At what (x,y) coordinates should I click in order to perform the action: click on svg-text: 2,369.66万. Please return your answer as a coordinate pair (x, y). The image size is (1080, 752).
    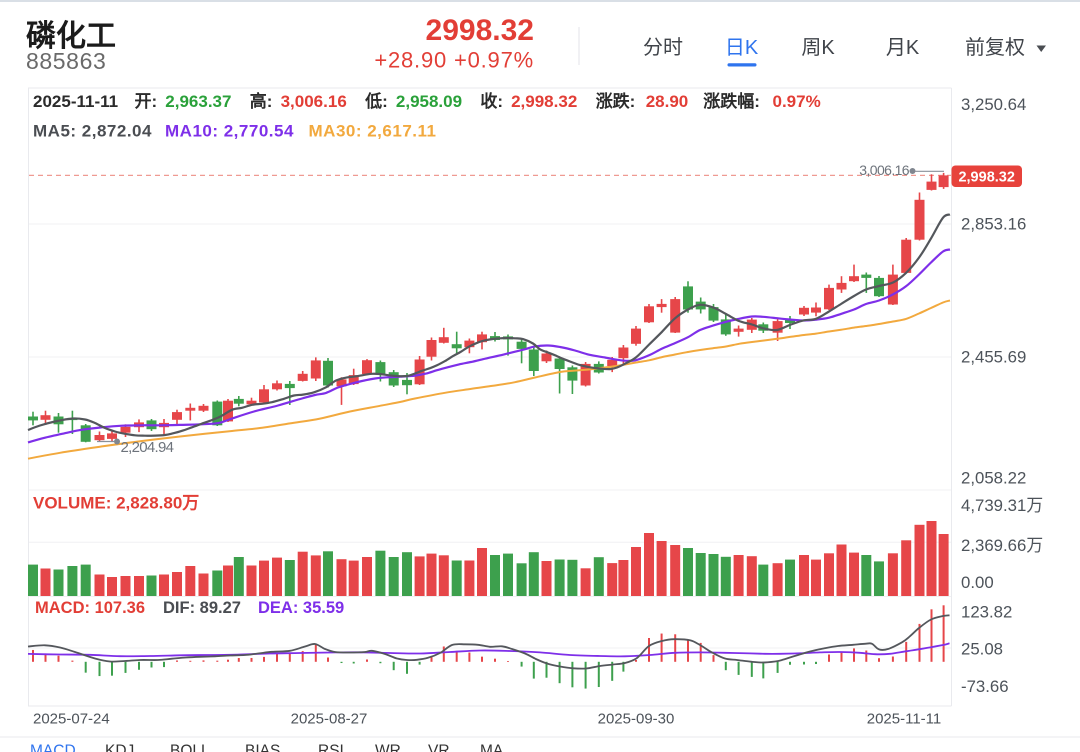
    Looking at the image, I should click on (1002, 545).